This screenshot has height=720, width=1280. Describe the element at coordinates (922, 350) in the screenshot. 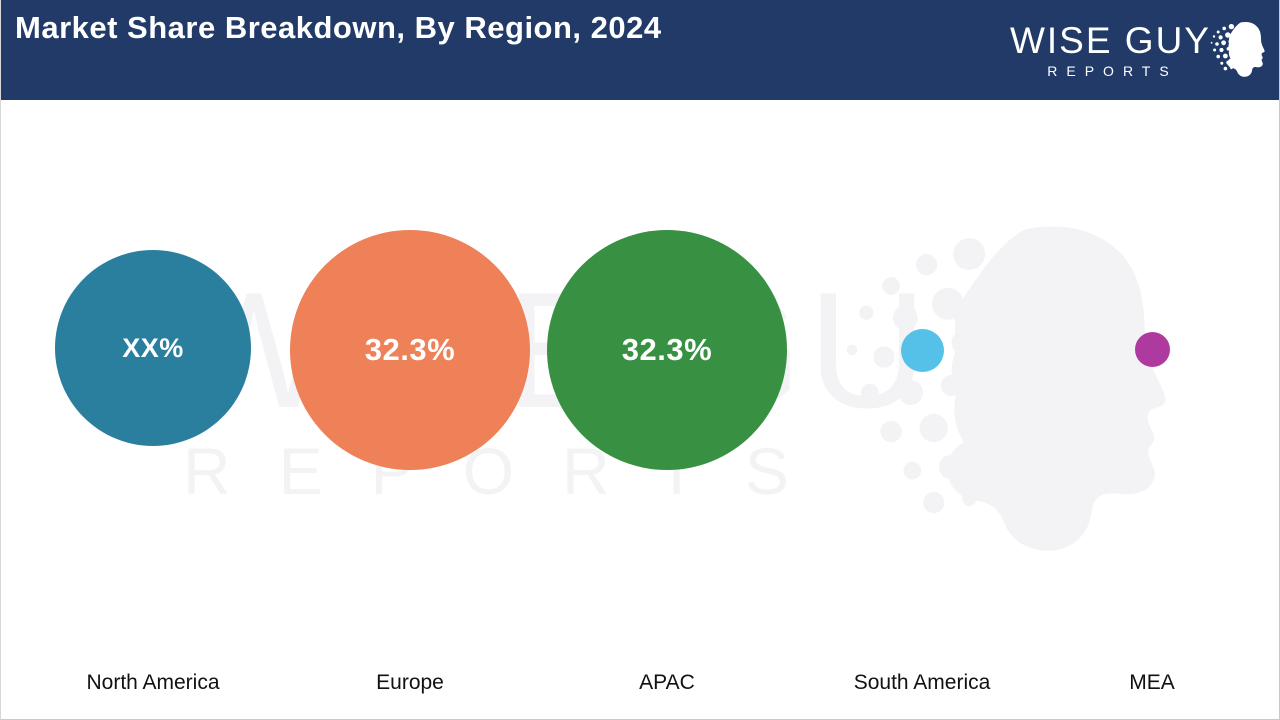

I see `bubble-south-america` at that location.